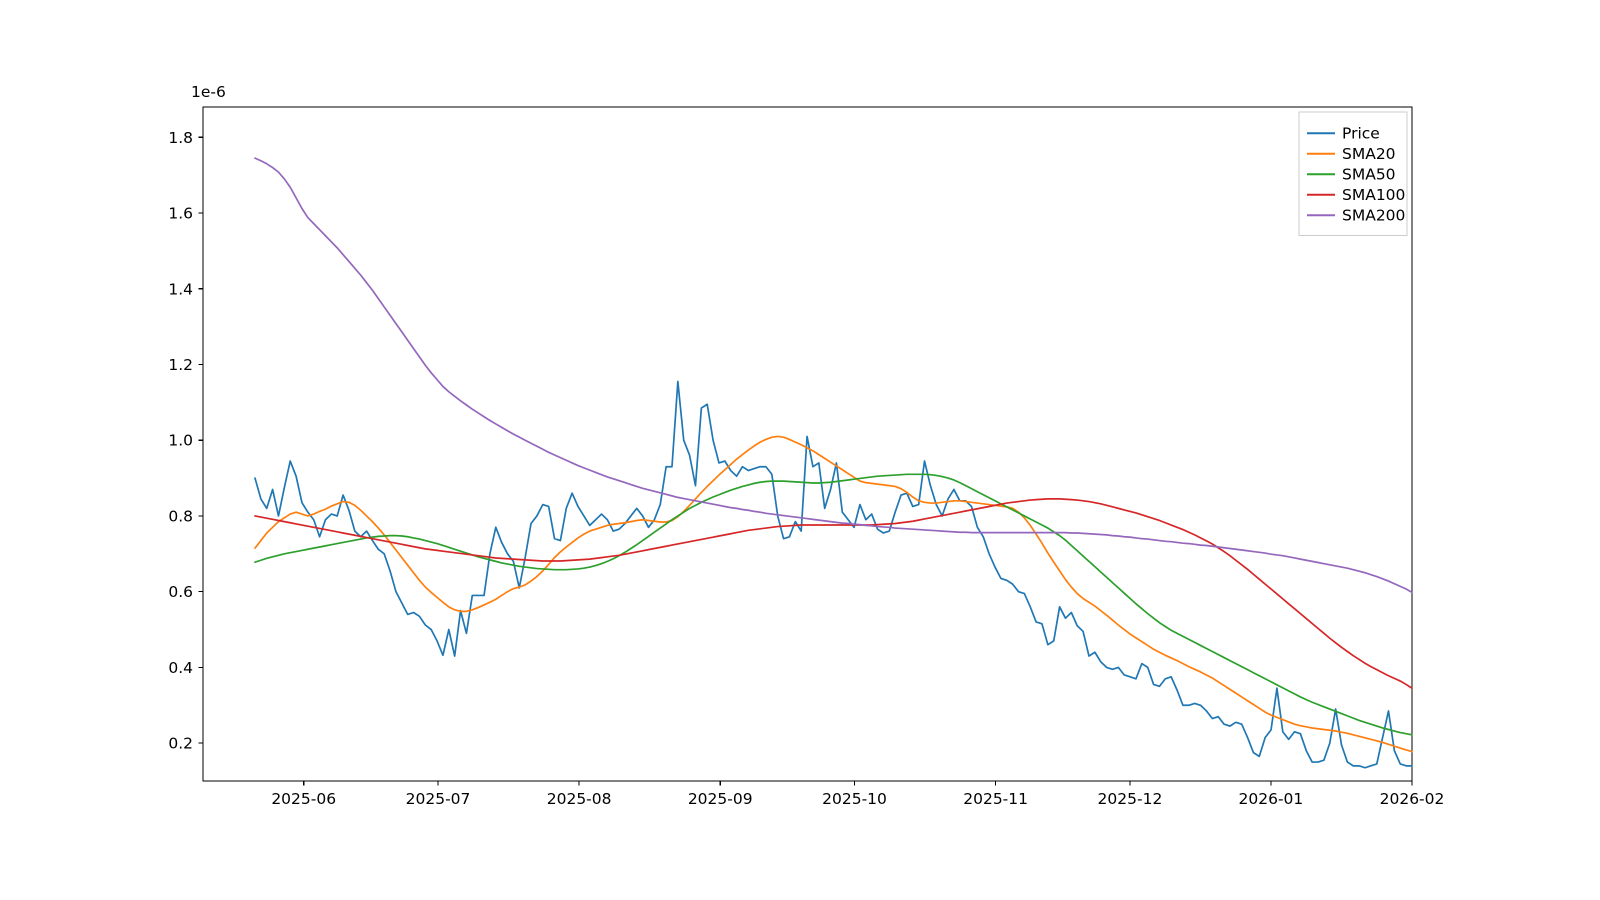  What do you see at coordinates (854, 799) in the screenshot?
I see `x-tick-label: 2025-10` at bounding box center [854, 799].